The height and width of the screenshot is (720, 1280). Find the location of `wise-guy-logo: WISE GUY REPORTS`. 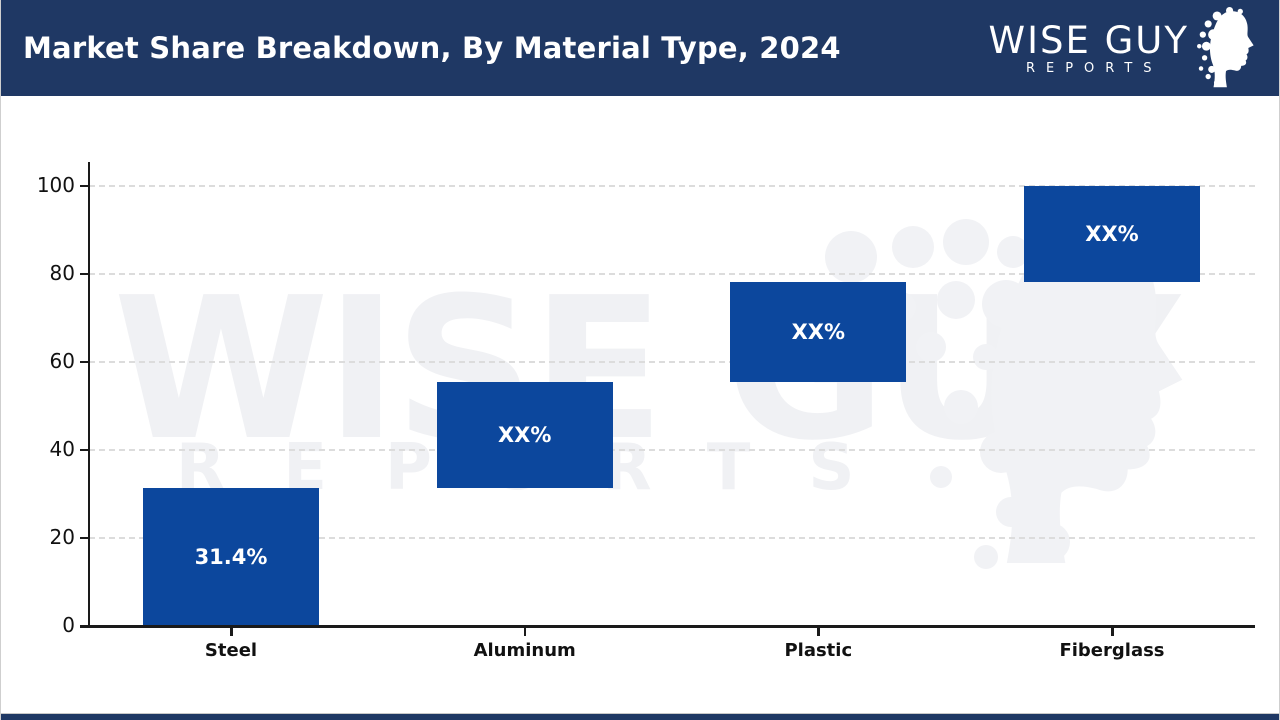

wise-guy-logo: WISE GUY REPORTS is located at coordinates (1124, 48).